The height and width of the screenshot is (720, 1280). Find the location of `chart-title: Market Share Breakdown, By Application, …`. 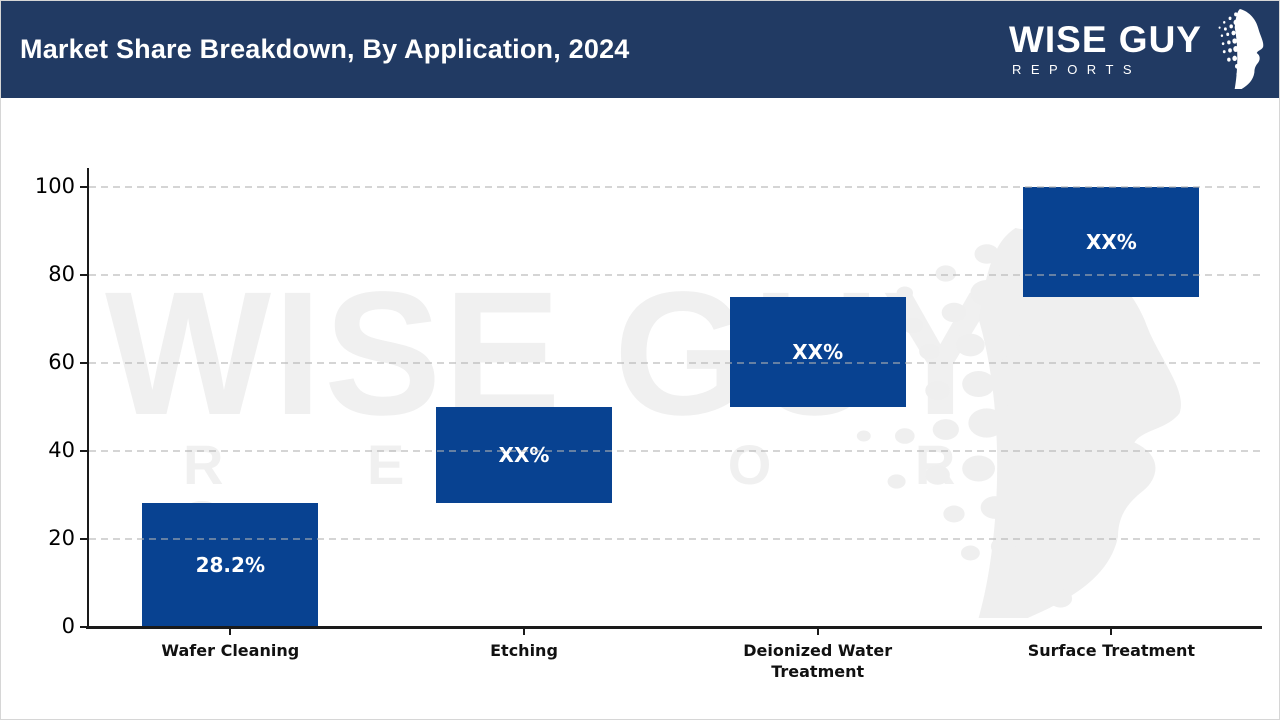

chart-title: Market Share Breakdown, By Application, … is located at coordinates (325, 48).